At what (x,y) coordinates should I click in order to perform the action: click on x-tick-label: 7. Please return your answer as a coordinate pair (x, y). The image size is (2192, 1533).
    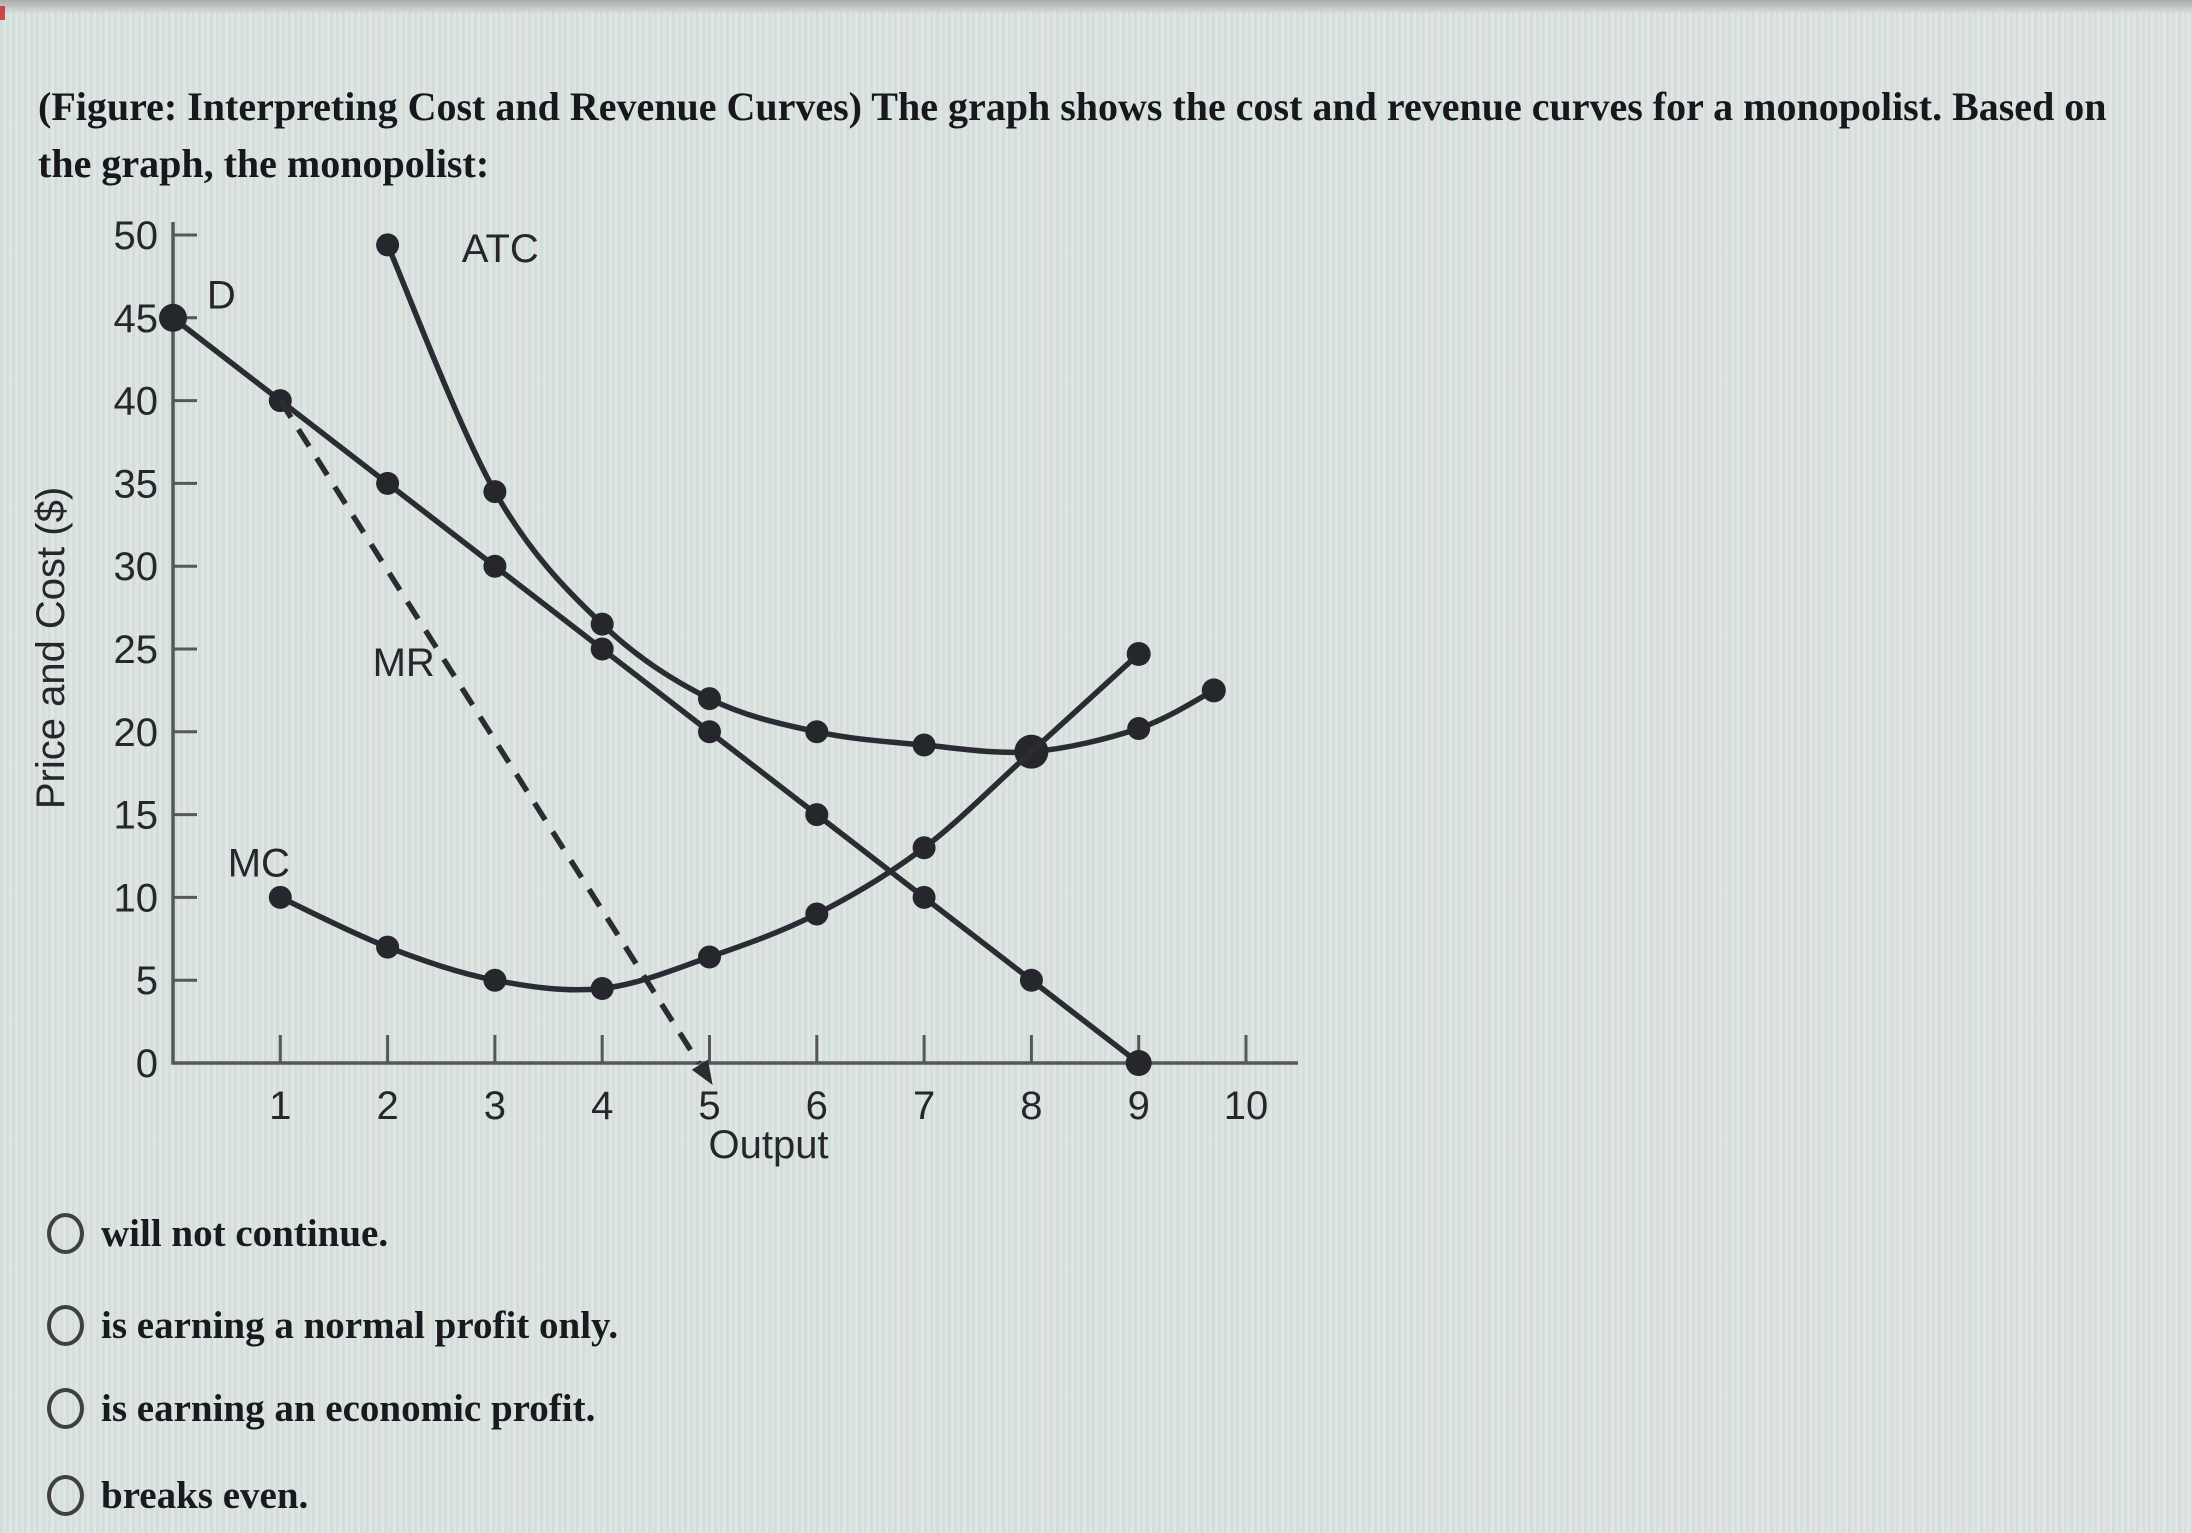
    Looking at the image, I should click on (924, 1106).